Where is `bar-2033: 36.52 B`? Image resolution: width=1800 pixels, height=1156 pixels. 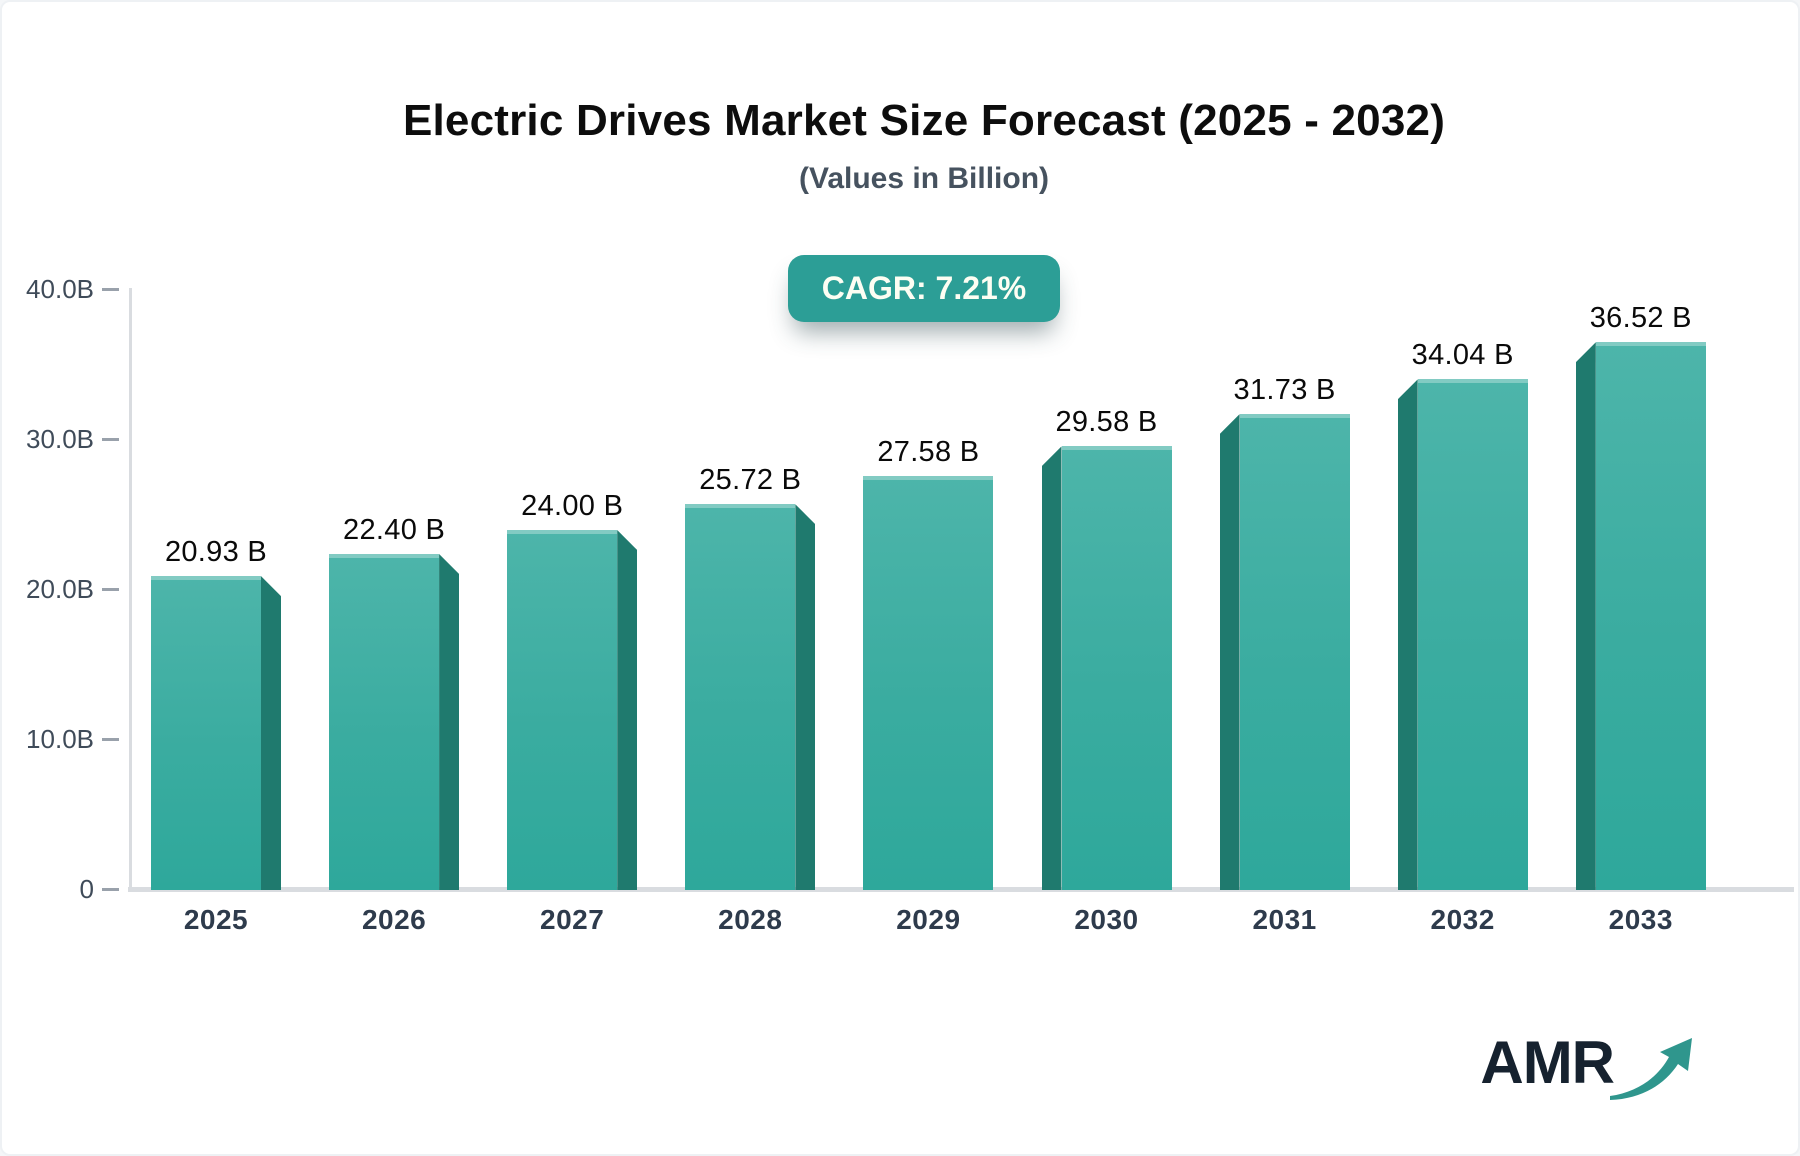 bar-2033: 36.52 B is located at coordinates (1640, 446).